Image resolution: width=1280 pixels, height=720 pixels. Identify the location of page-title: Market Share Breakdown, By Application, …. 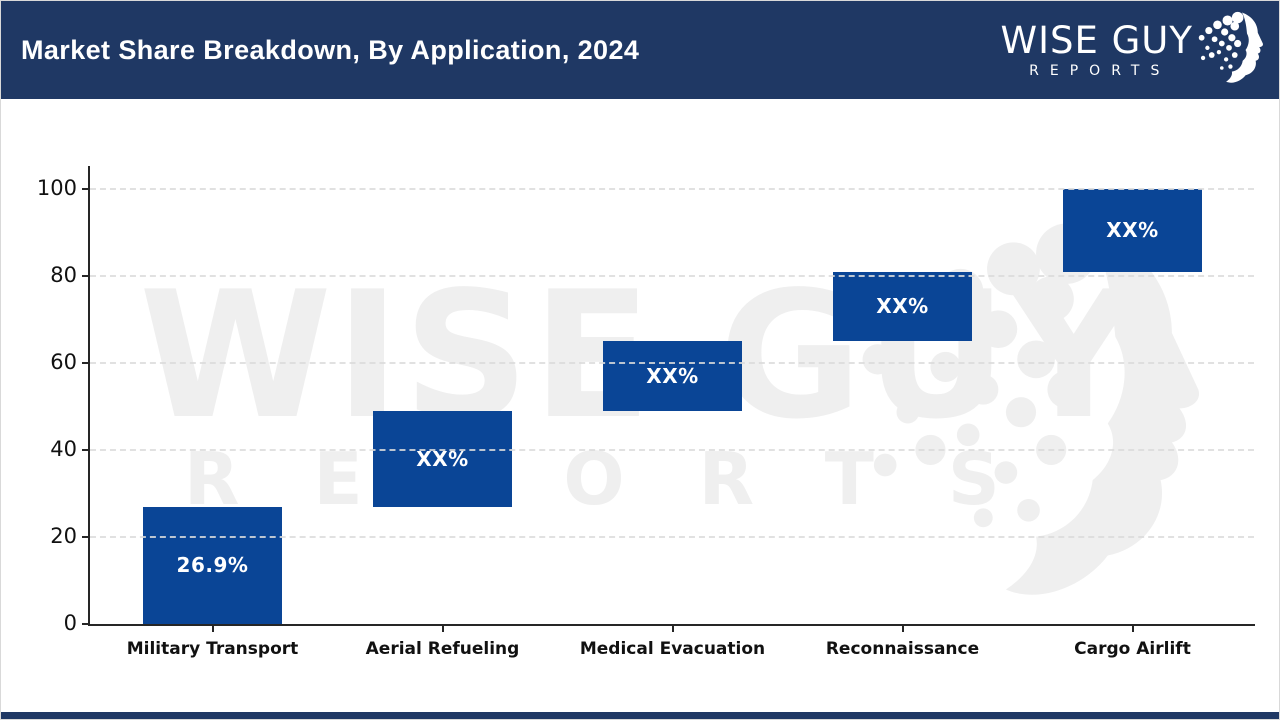
(330, 49).